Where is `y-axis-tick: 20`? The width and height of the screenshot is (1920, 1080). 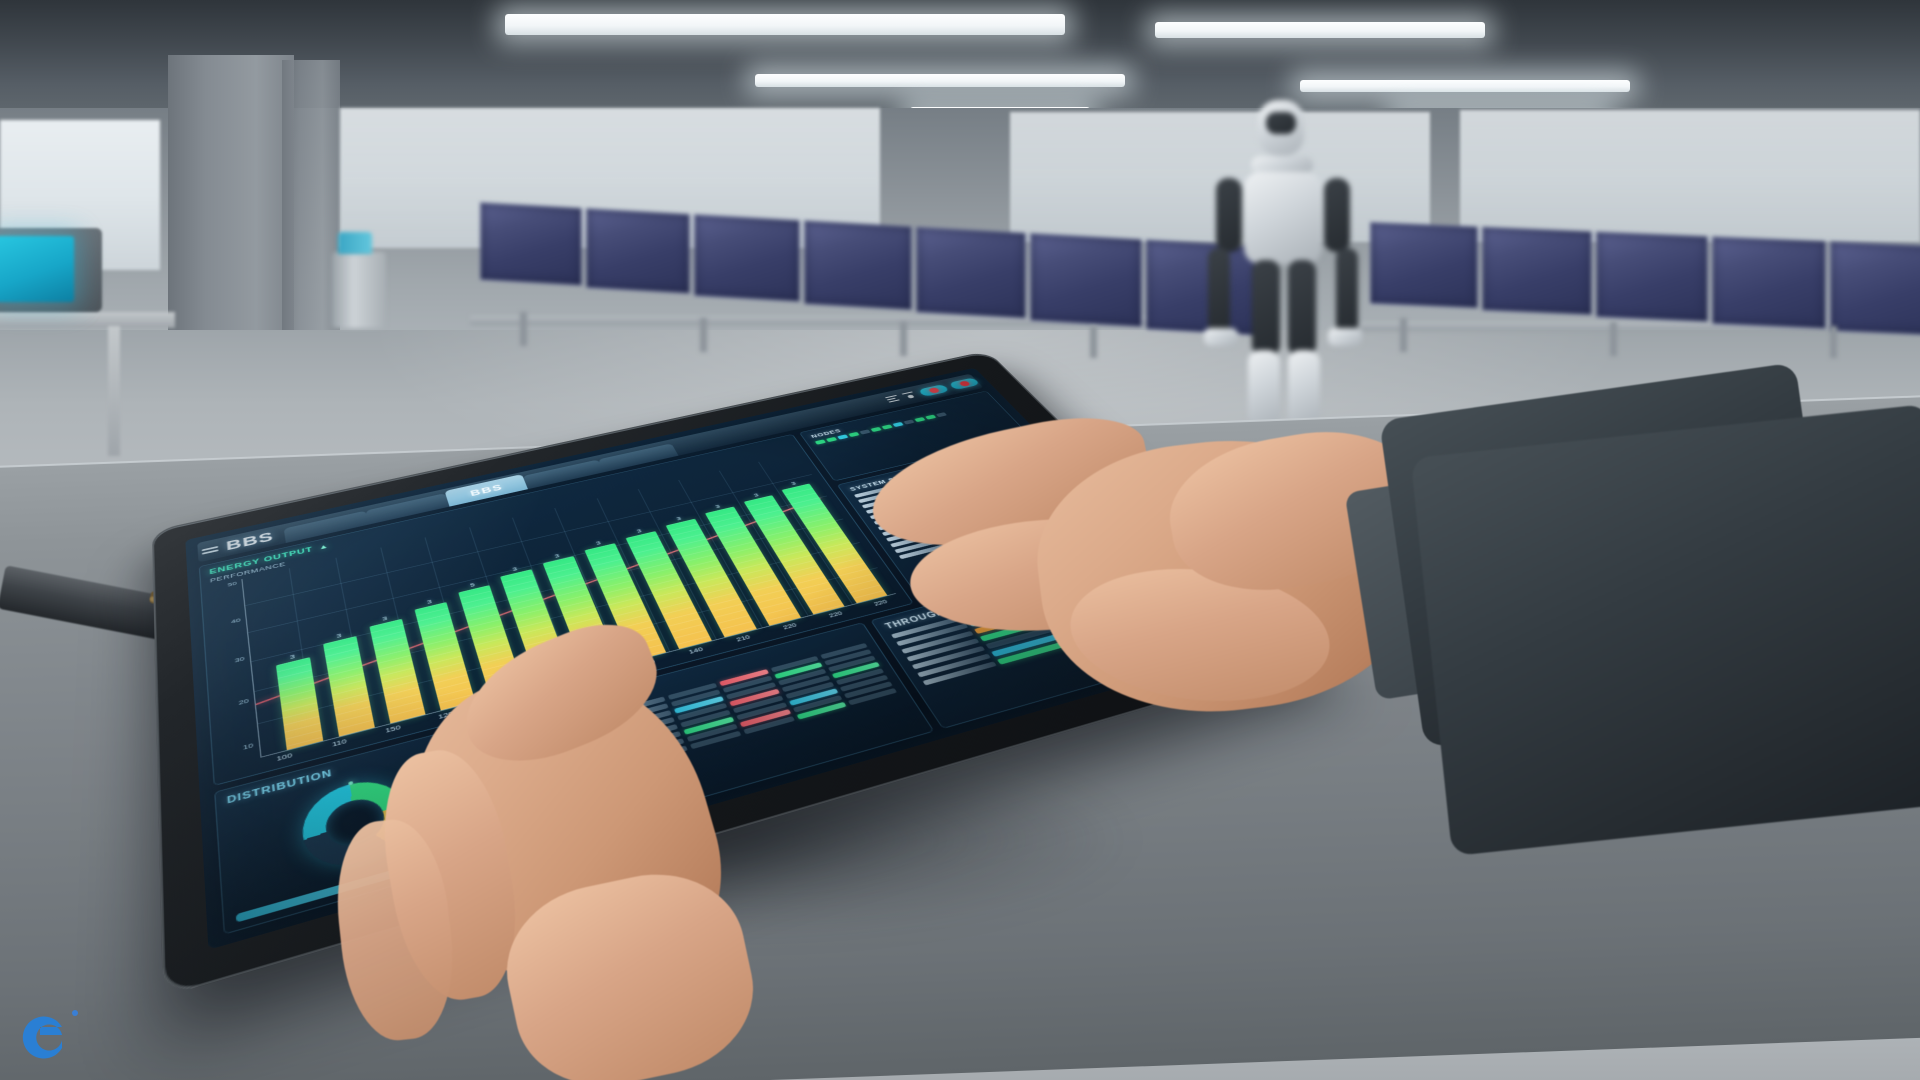 y-axis-tick: 20 is located at coordinates (243, 701).